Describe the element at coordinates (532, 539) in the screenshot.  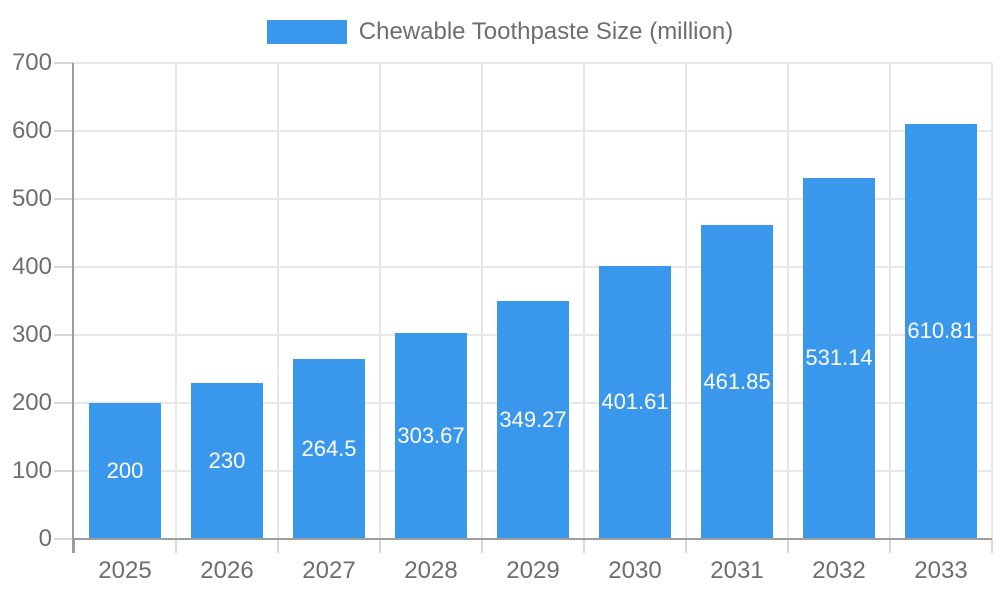
I see `x-axis-line` at that location.